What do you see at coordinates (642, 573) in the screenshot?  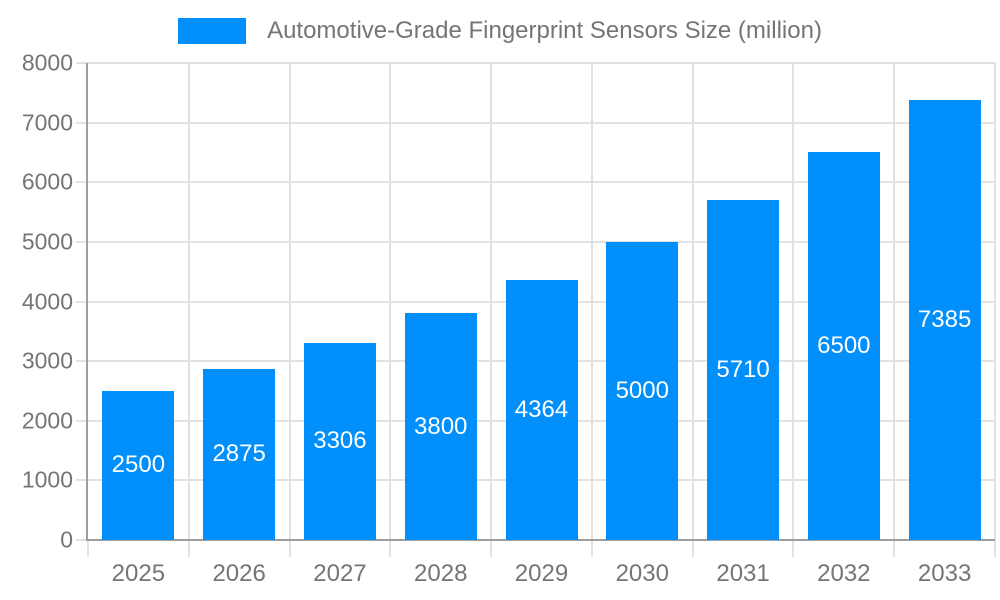 I see `x-axis-label: 2030` at bounding box center [642, 573].